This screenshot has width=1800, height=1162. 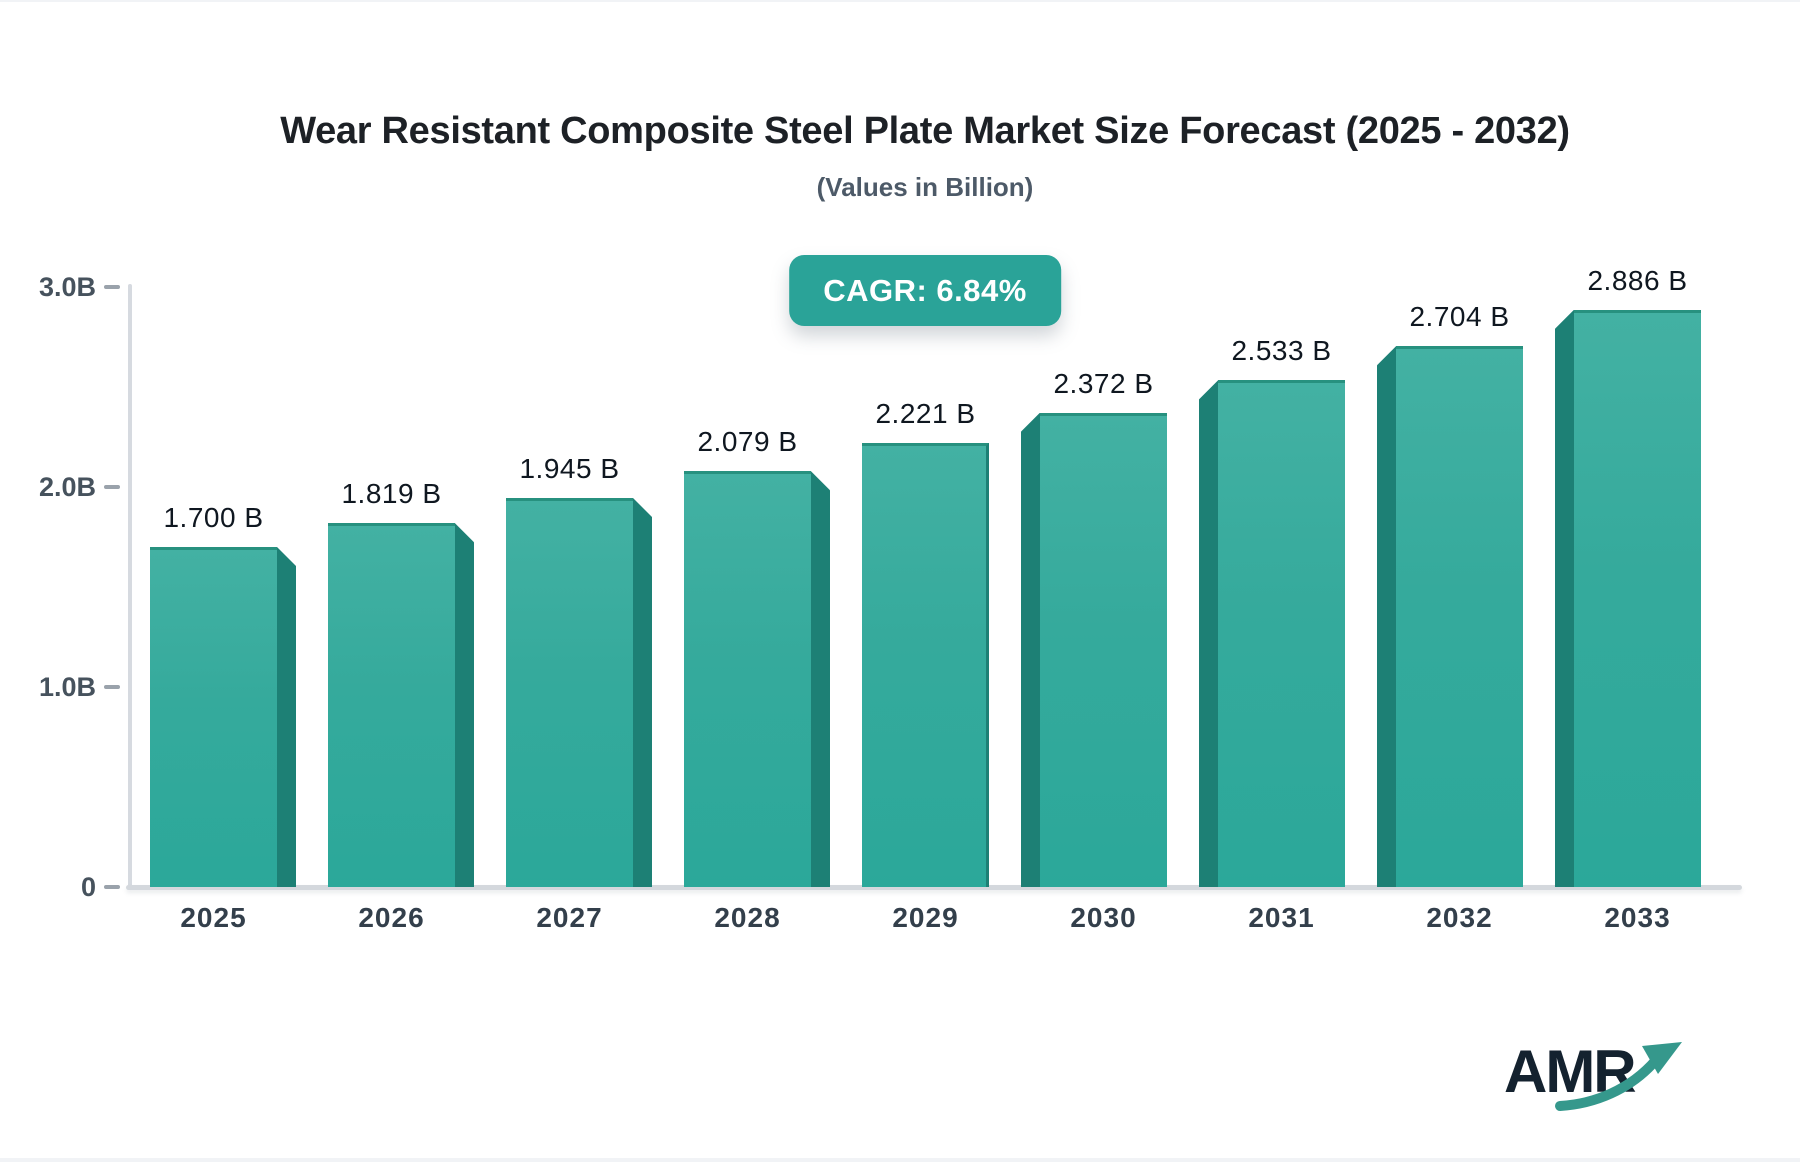 I want to click on amr-logo-arrow-head, so click(x=1662, y=1058).